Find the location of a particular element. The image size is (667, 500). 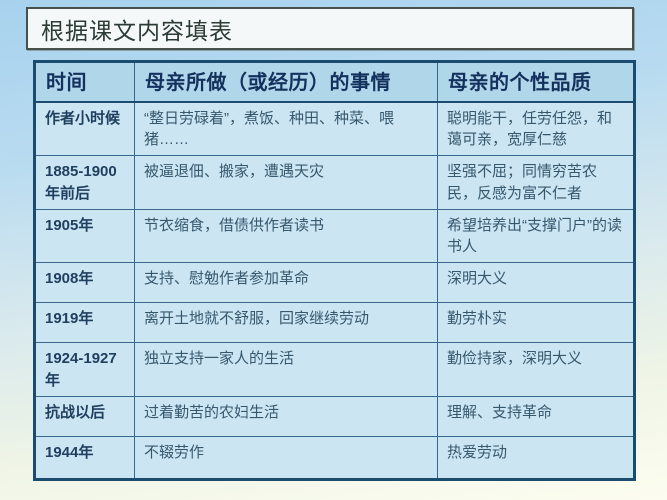

table-row: 1924-1927年 独立支持一家人的生活 勤俭持家，深明大义 is located at coordinates (334, 369).